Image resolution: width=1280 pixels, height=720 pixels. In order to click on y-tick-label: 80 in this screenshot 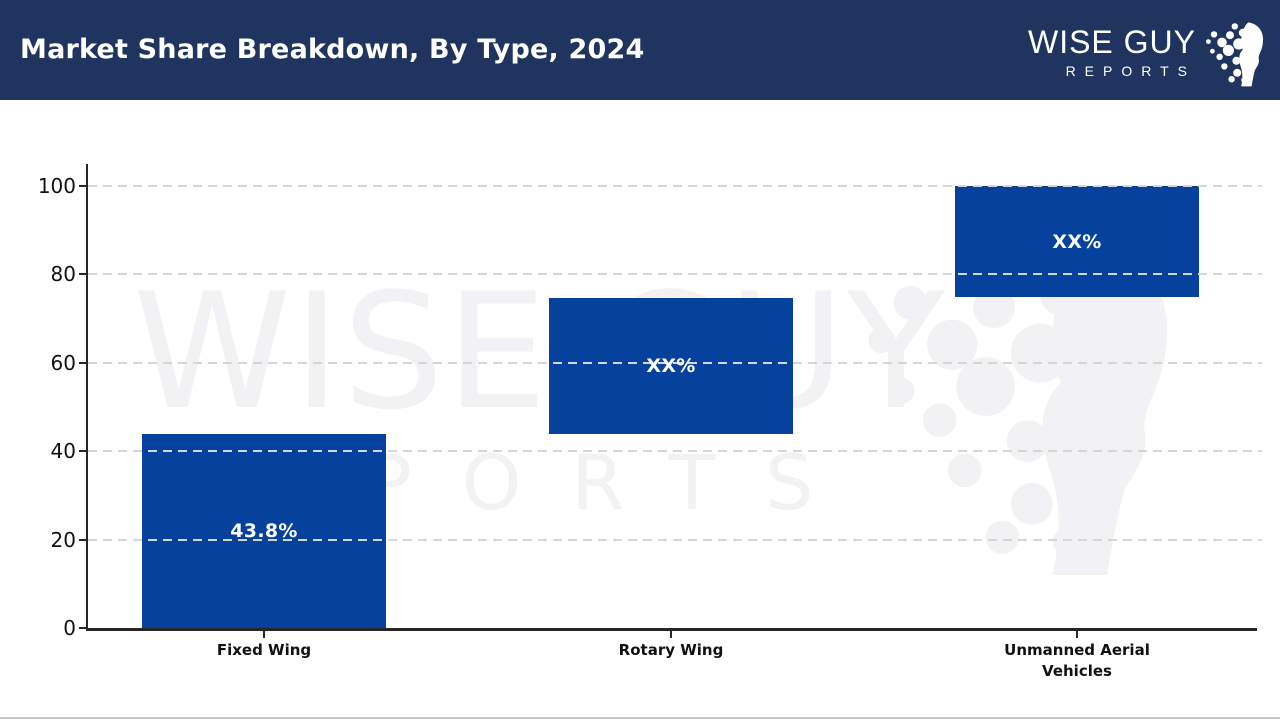, I will do `click(63, 274)`.